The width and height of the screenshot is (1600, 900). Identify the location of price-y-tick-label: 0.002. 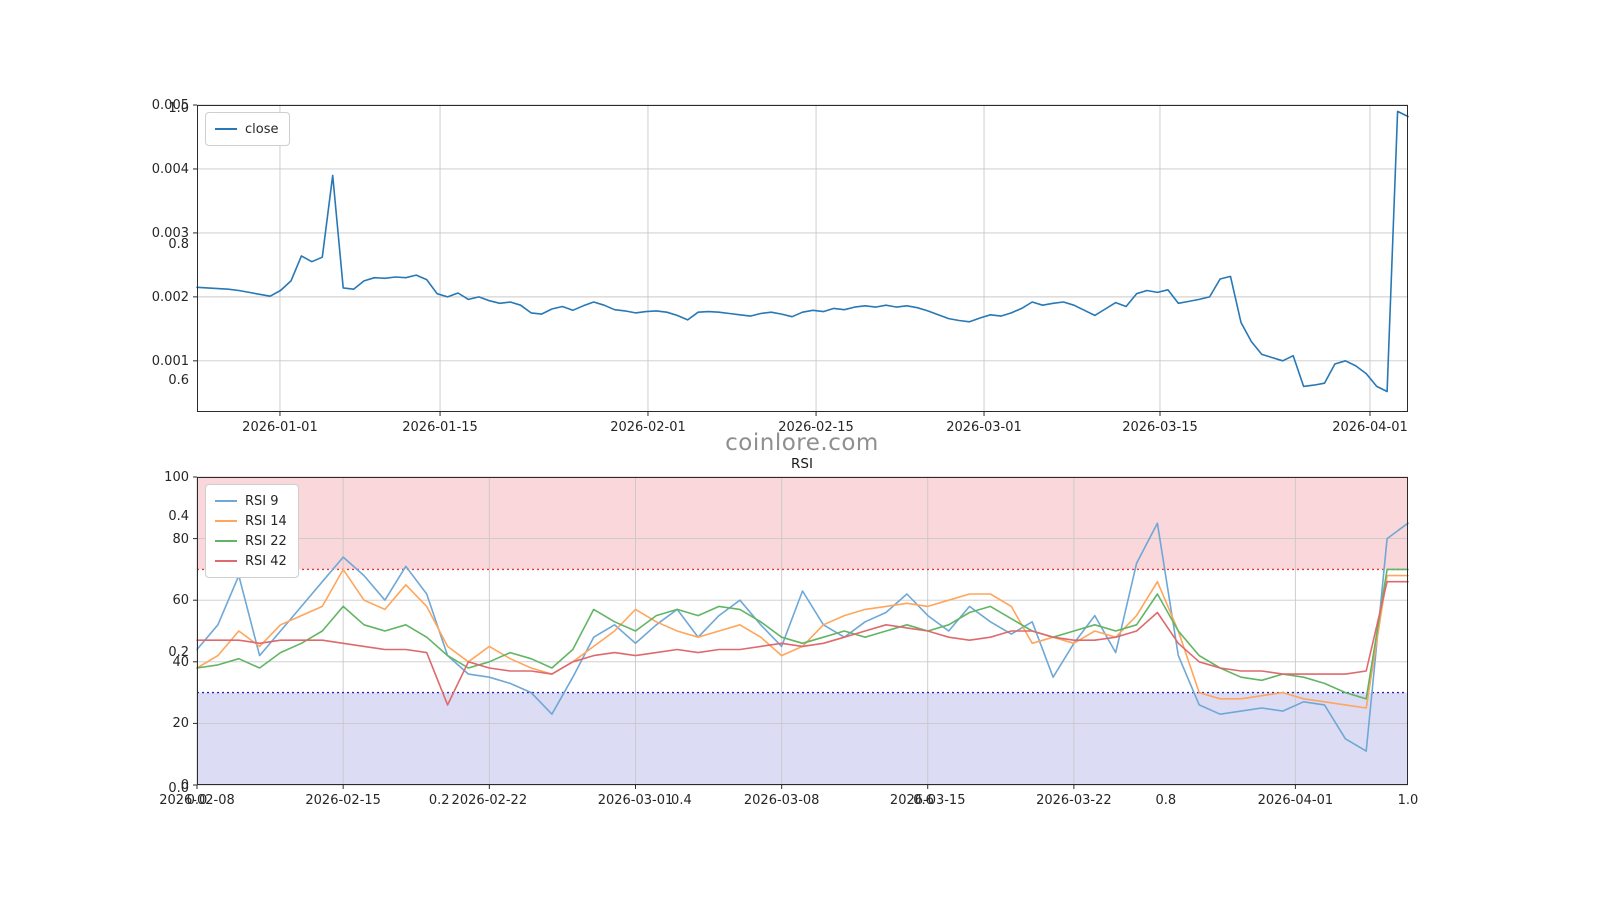
(170, 297).